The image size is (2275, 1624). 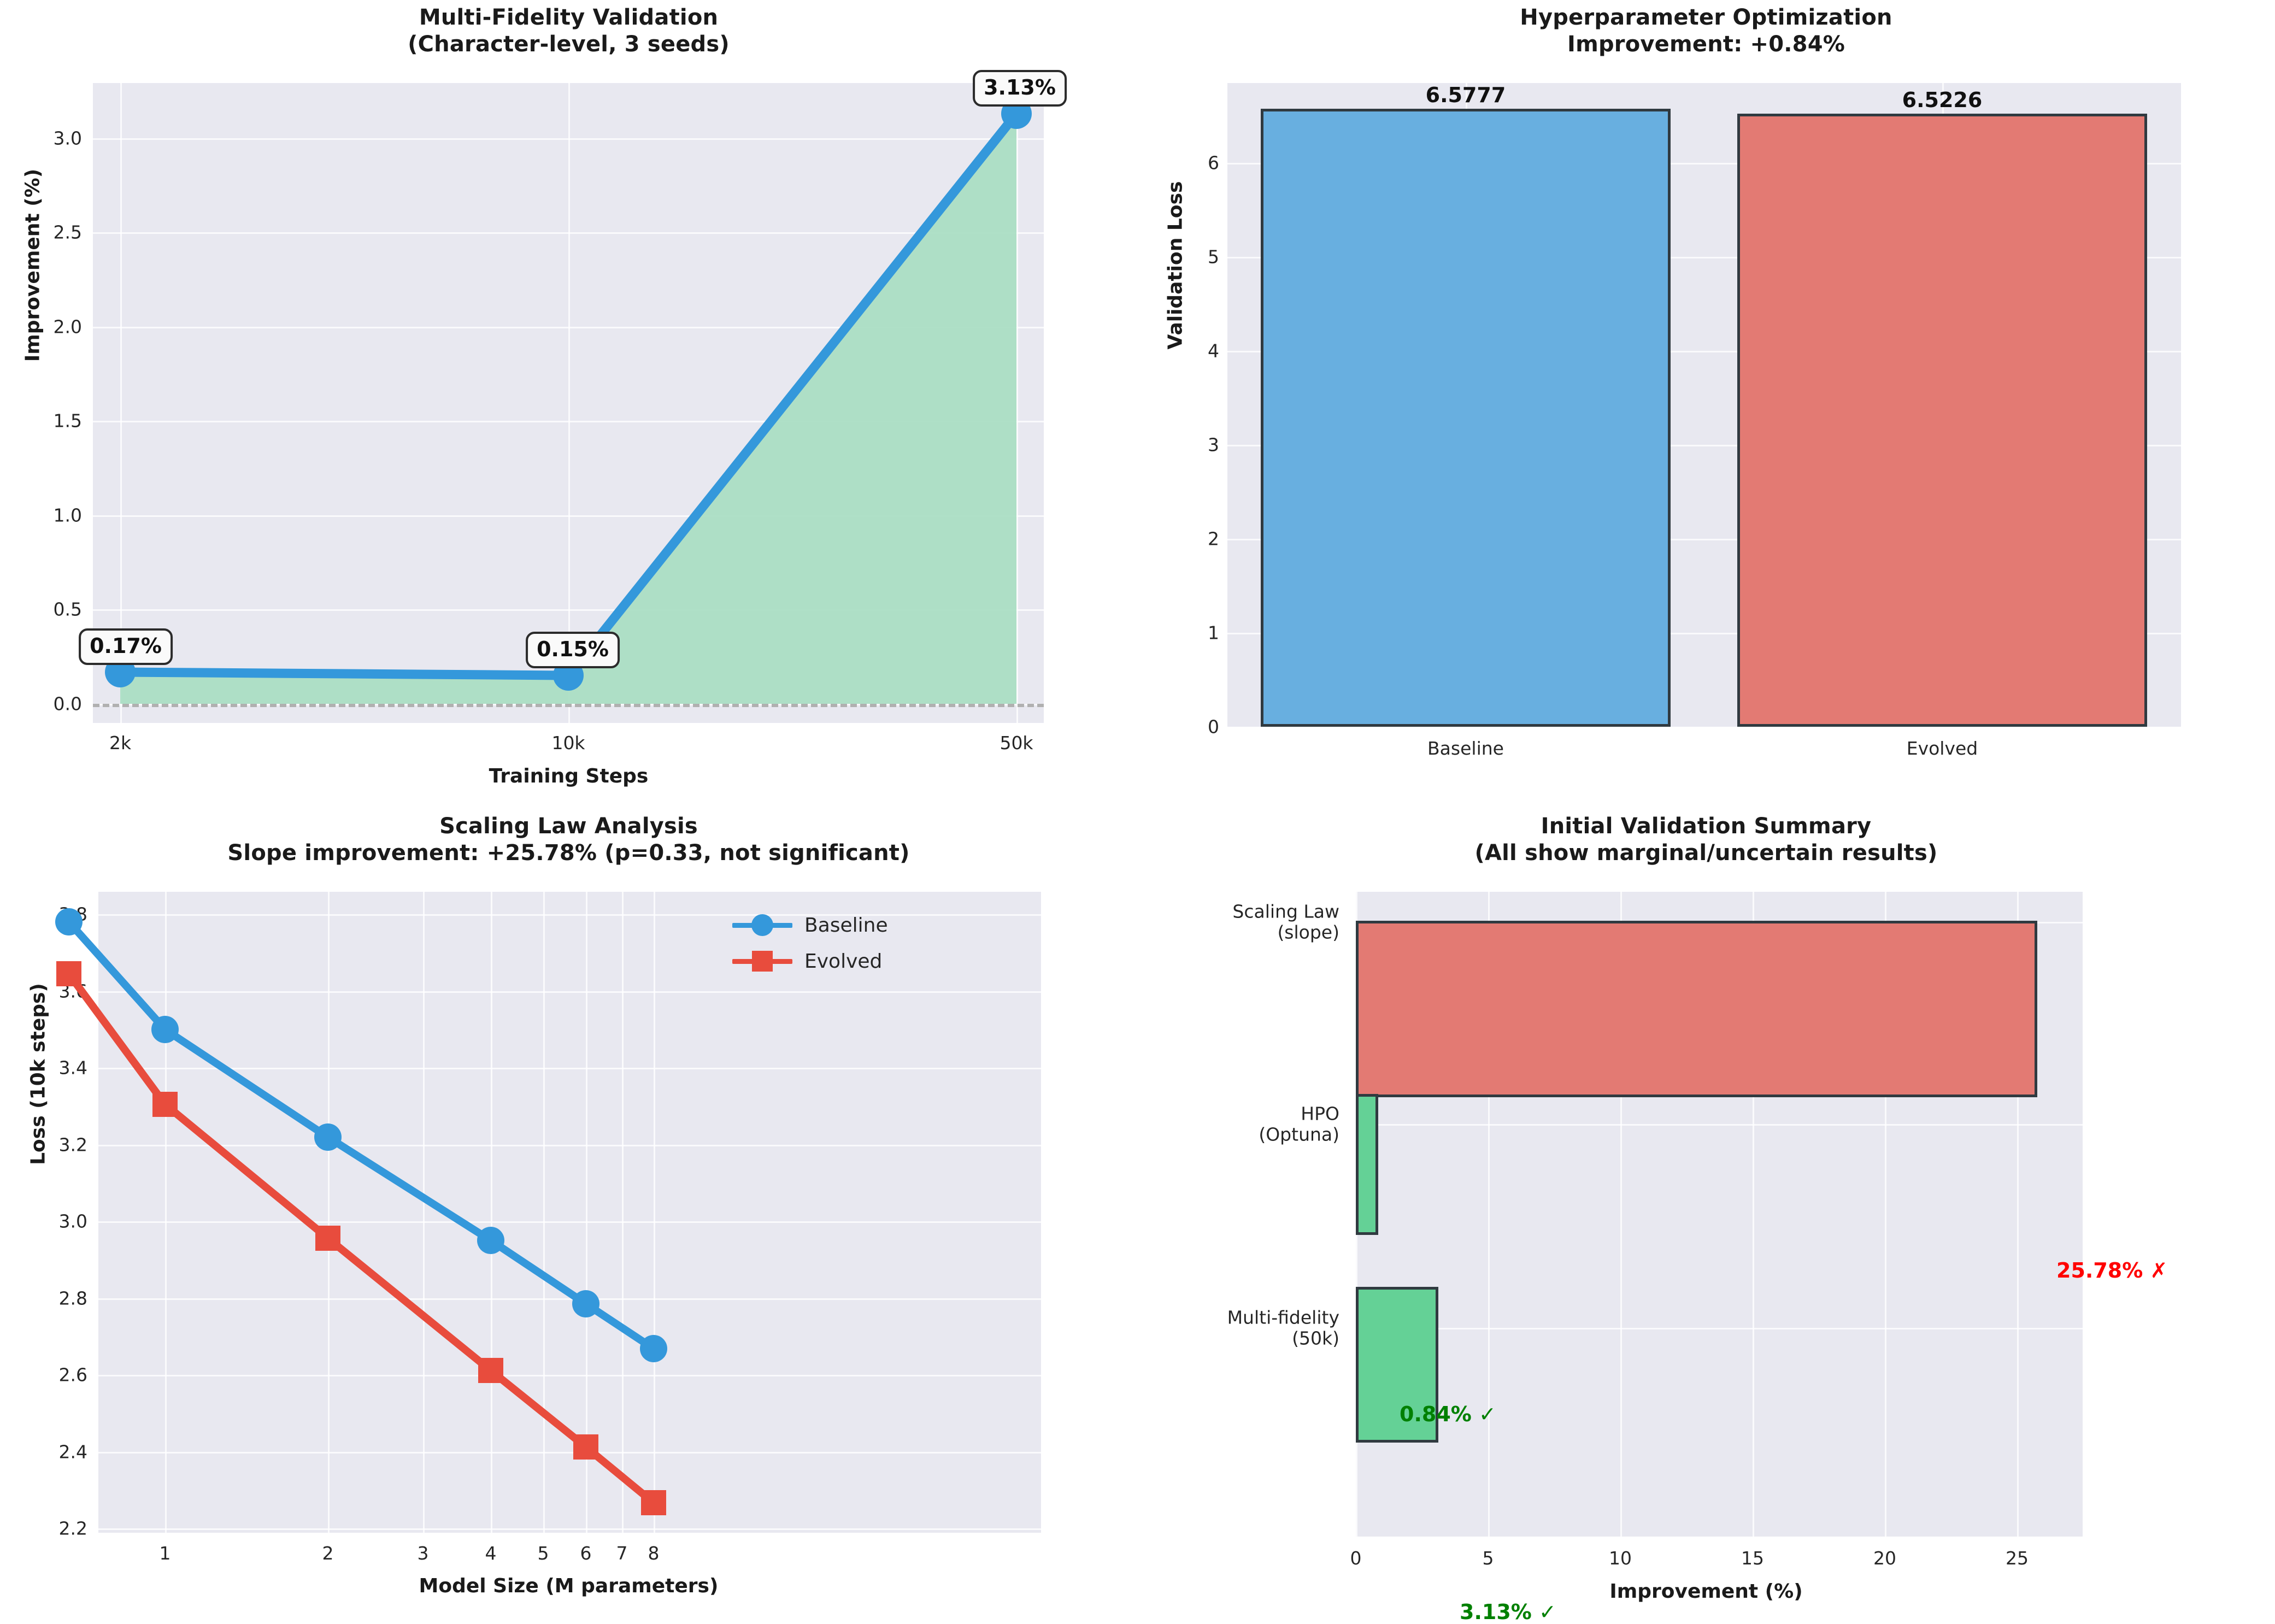 What do you see at coordinates (1706, 826) in the screenshot?
I see `panel4-title-line1: Initial Validation Summary` at bounding box center [1706, 826].